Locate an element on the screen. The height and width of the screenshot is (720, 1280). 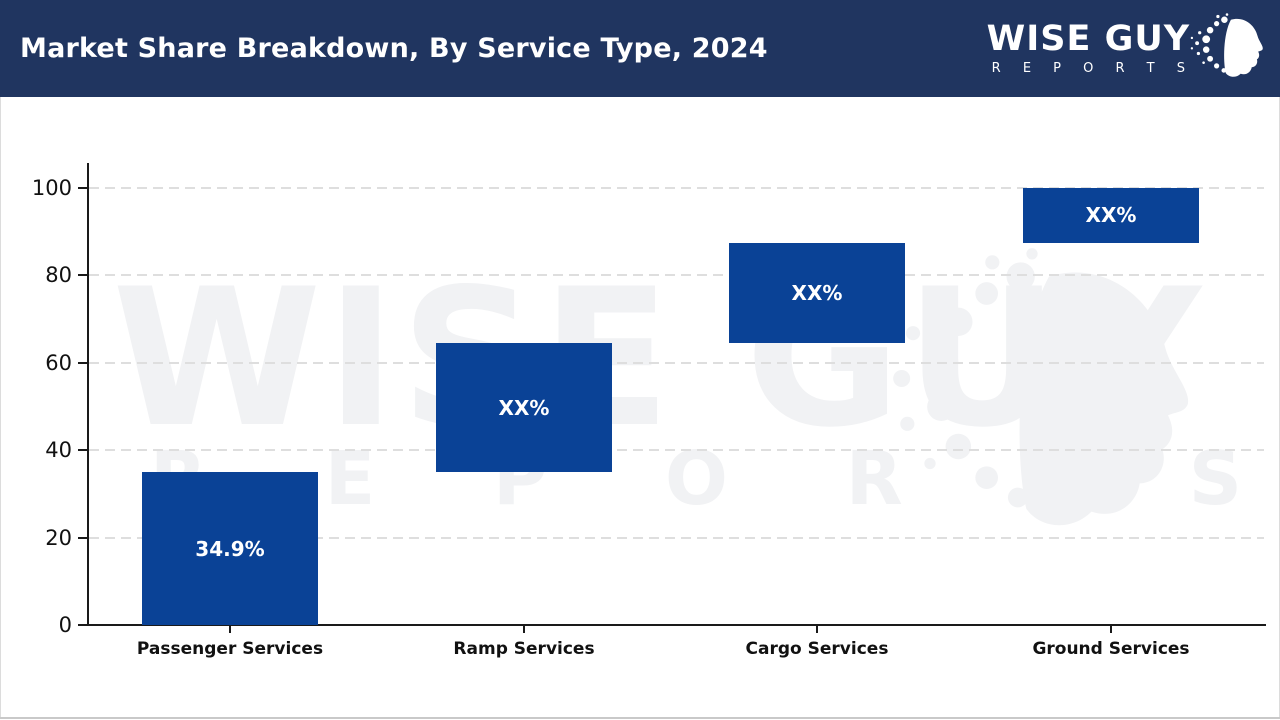
bar-segment-cargo-services: XX% is located at coordinates (817, 293).